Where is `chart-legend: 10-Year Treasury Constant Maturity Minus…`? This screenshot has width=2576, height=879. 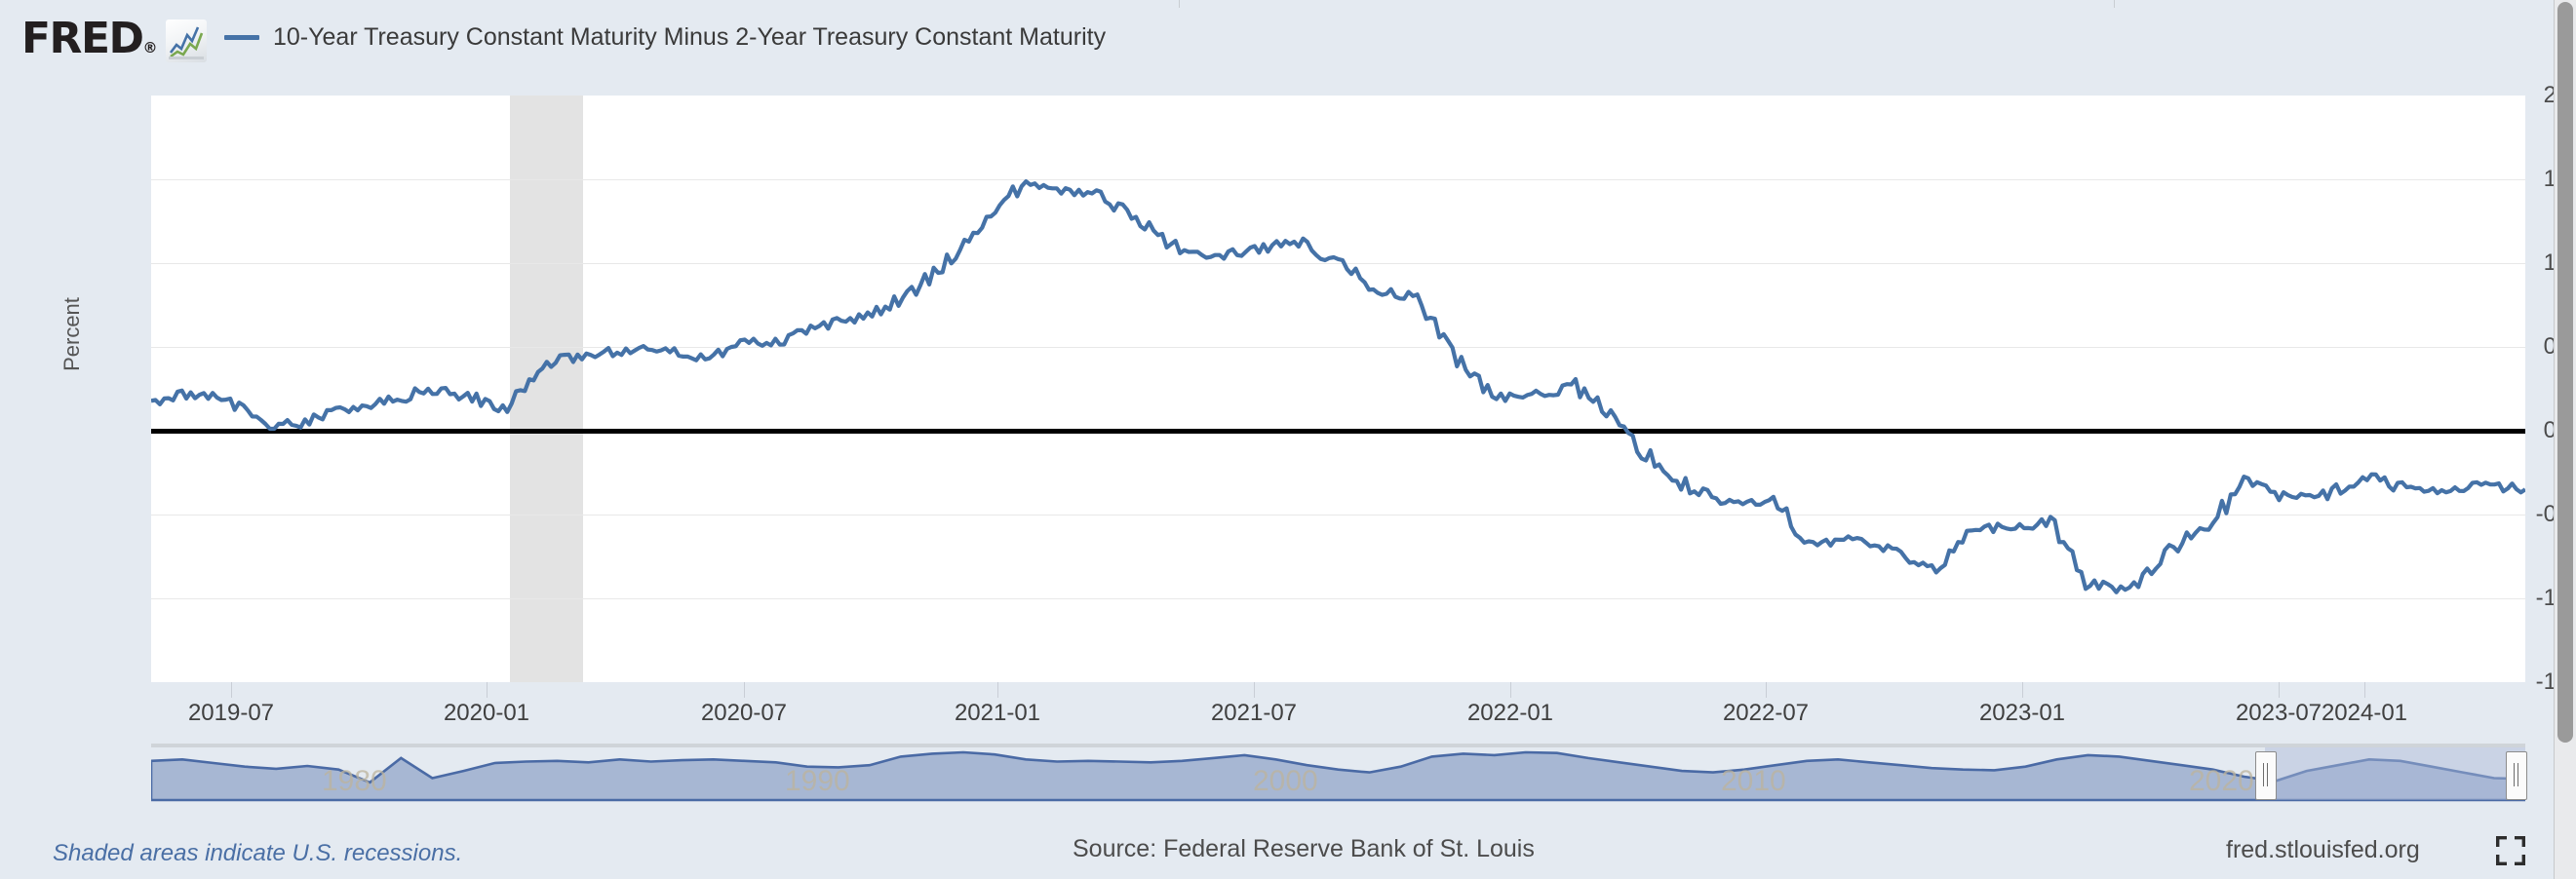 chart-legend: 10-Year Treasury Constant Maturity Minus… is located at coordinates (665, 37).